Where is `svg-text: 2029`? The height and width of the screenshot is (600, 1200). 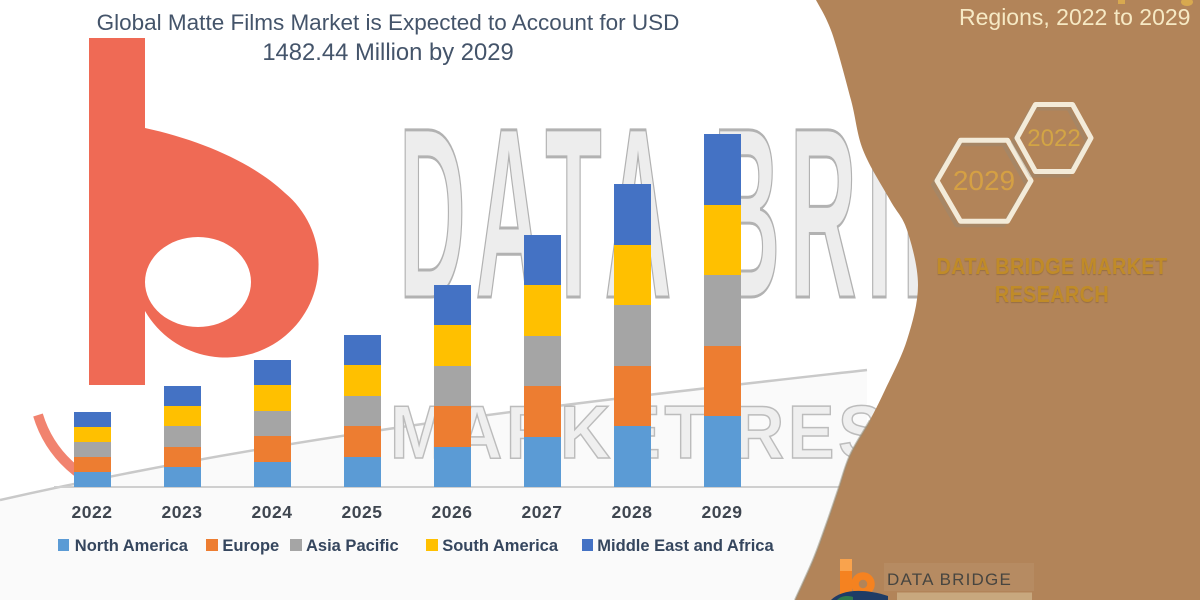
svg-text: 2029 is located at coordinates (984, 180).